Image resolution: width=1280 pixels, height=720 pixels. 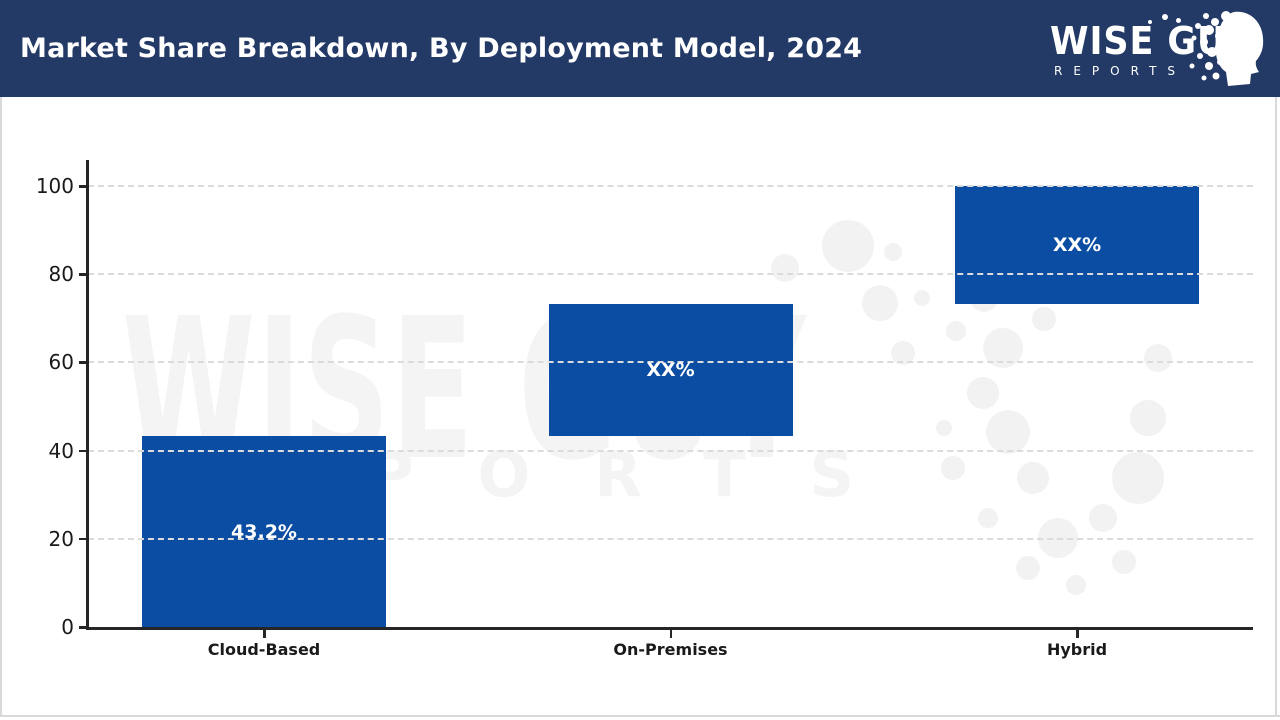 I want to click on bar-value-label-on-premises: XX%, so click(x=670, y=370).